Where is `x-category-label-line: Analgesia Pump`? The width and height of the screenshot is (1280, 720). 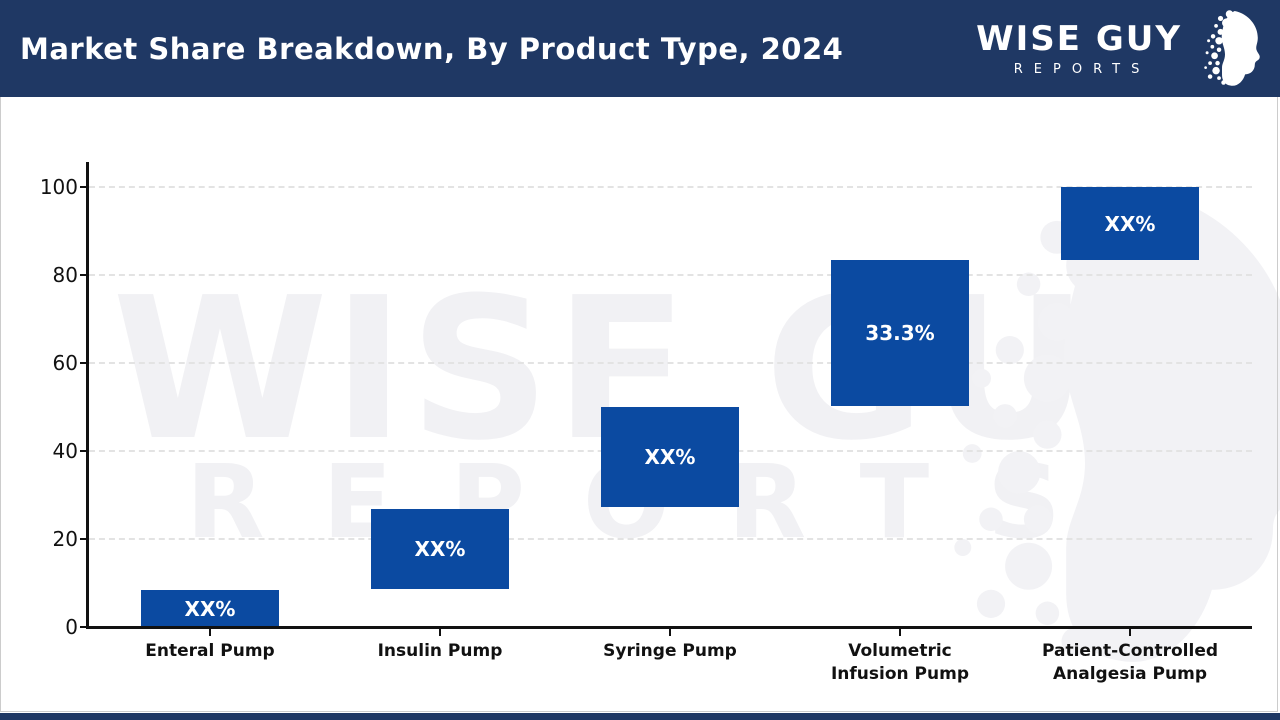
x-category-label-line: Analgesia Pump is located at coordinates (1130, 673).